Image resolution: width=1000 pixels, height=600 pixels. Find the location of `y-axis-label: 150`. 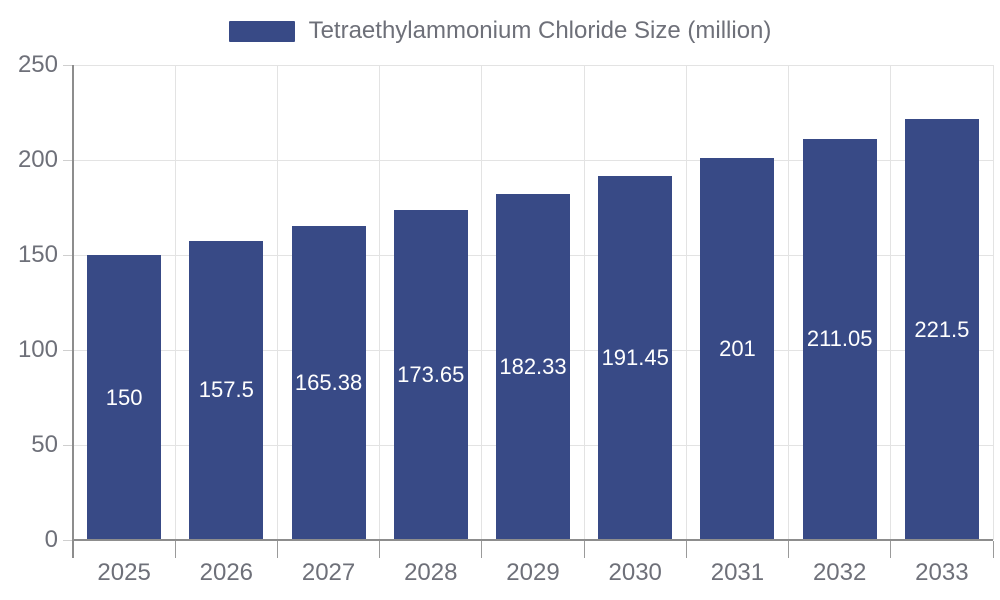

y-axis-label: 150 is located at coordinates (37, 254).